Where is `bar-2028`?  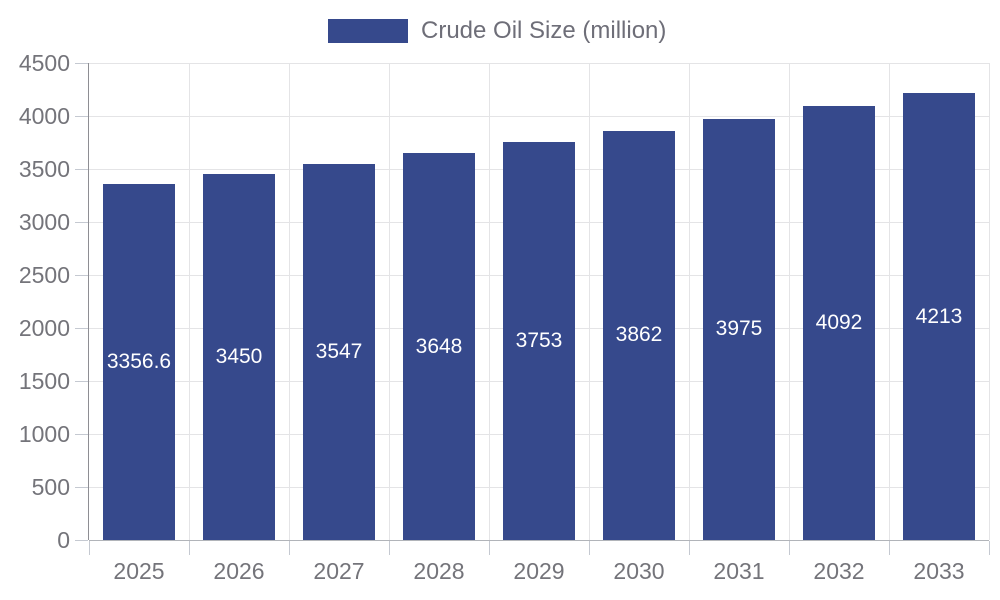 bar-2028 is located at coordinates (439, 346).